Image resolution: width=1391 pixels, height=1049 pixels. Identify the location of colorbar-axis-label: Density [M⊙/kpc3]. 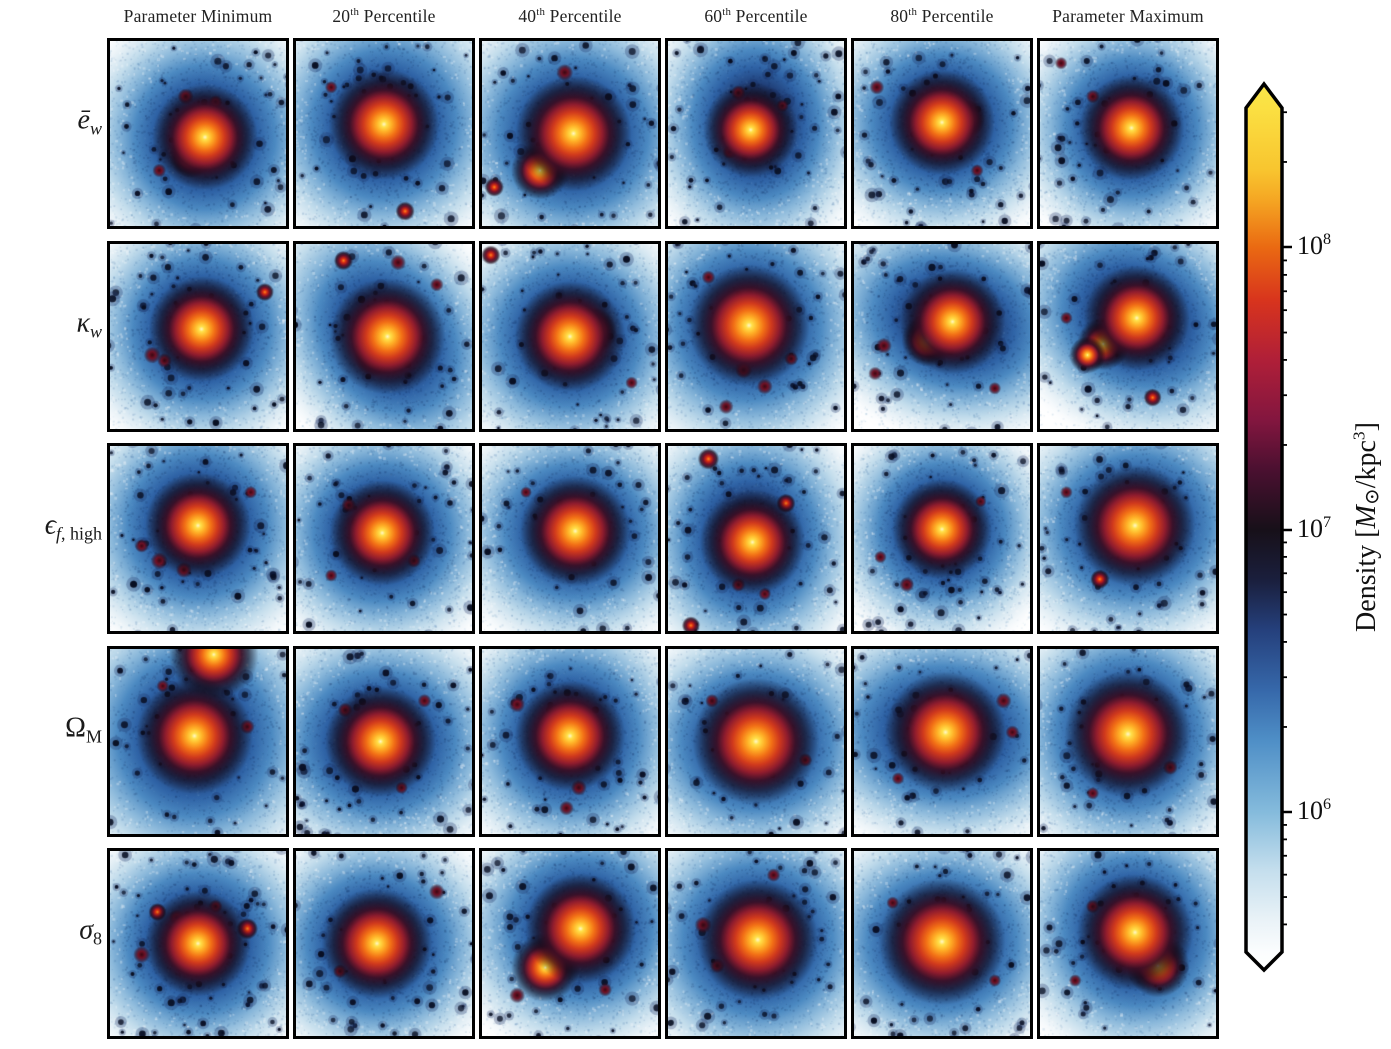
(1367, 527).